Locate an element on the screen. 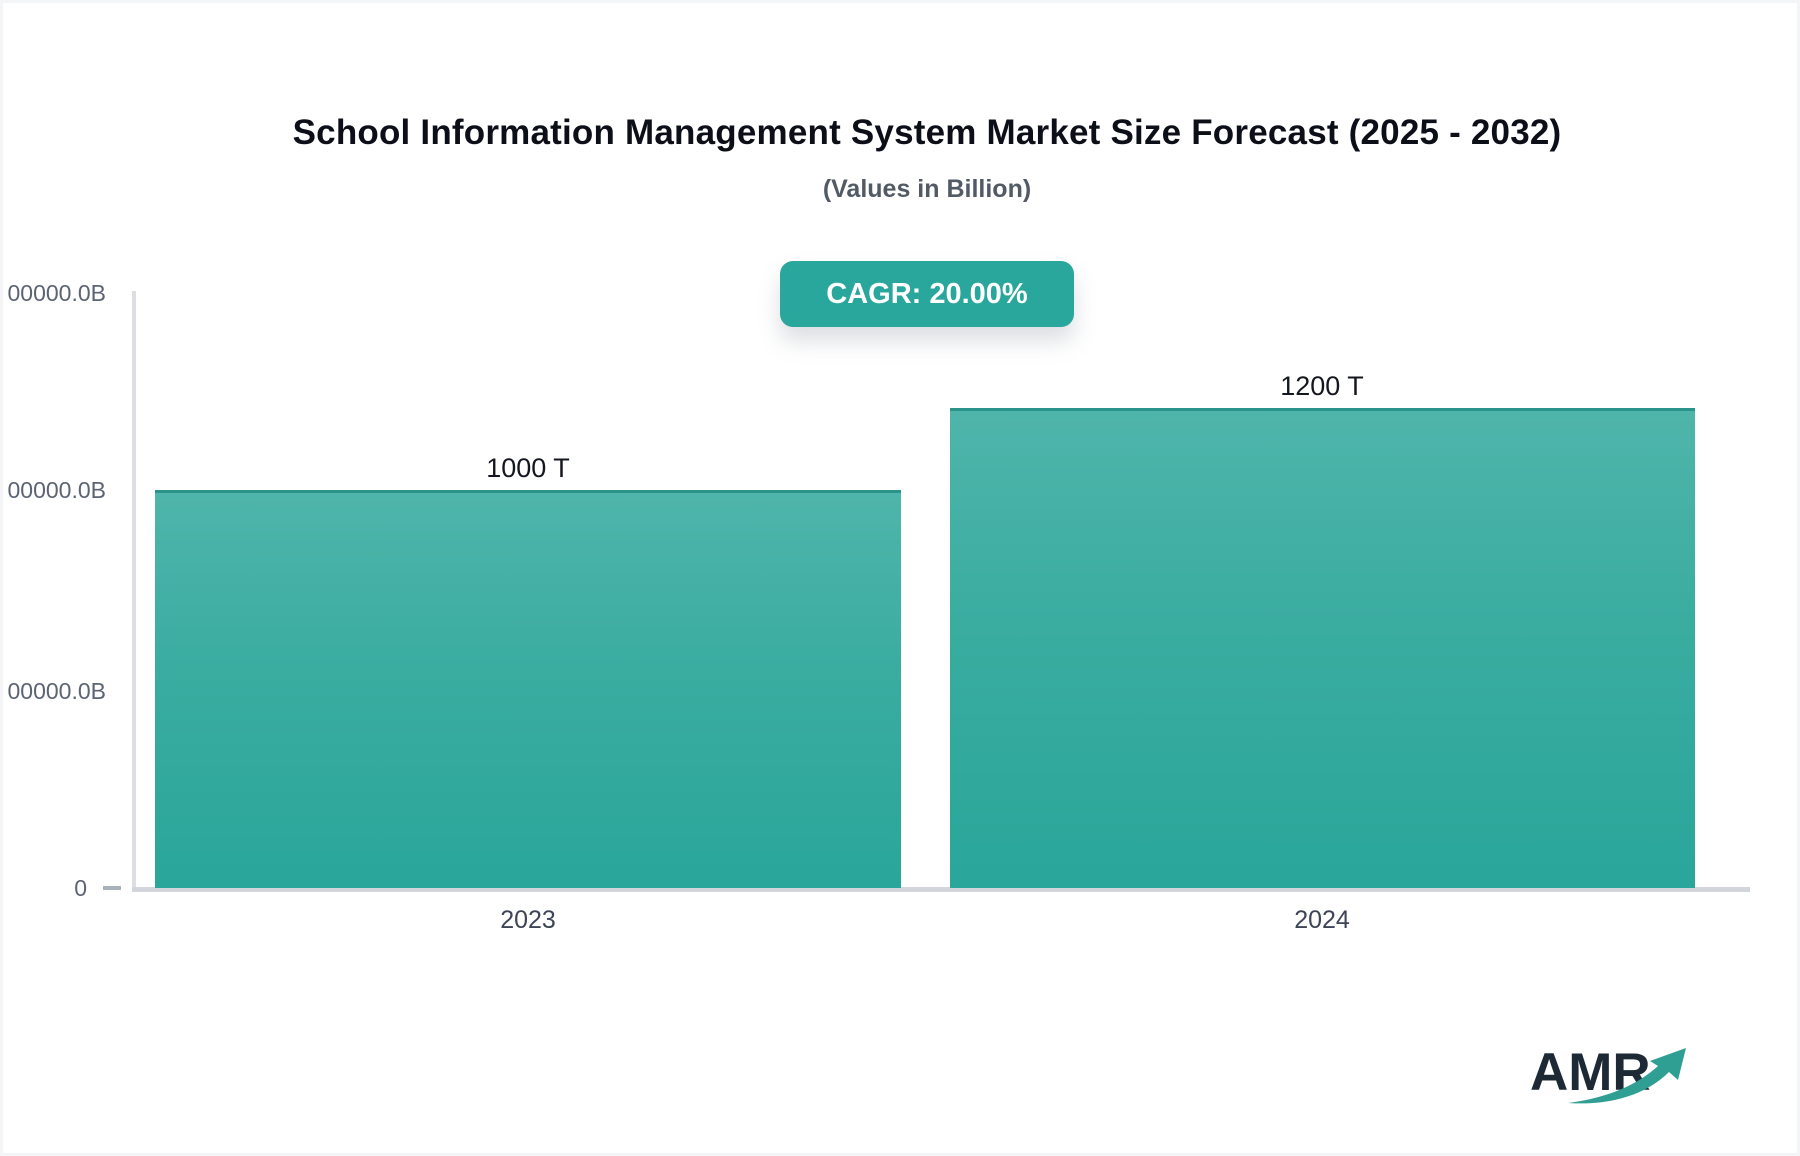 The width and height of the screenshot is (1800, 1156). y-tick-mark is located at coordinates (112, 888).